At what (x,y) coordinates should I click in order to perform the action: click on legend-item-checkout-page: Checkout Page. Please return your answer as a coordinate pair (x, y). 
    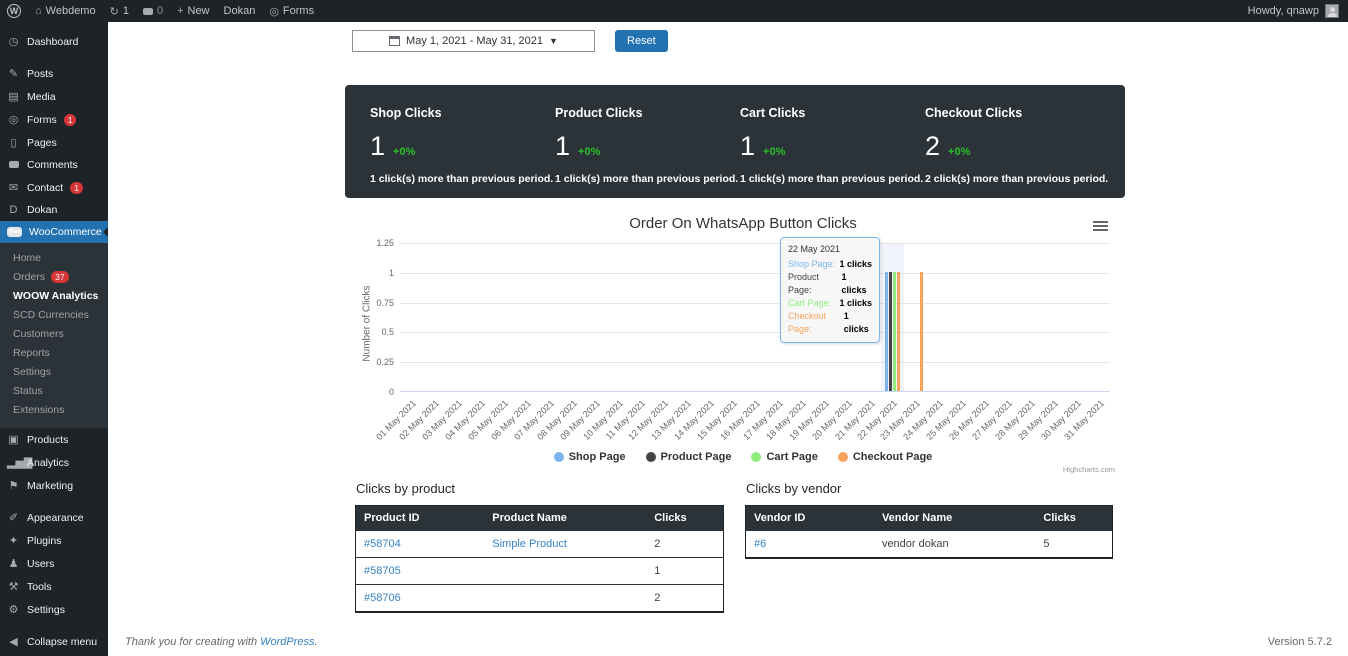
    Looking at the image, I should click on (884, 457).